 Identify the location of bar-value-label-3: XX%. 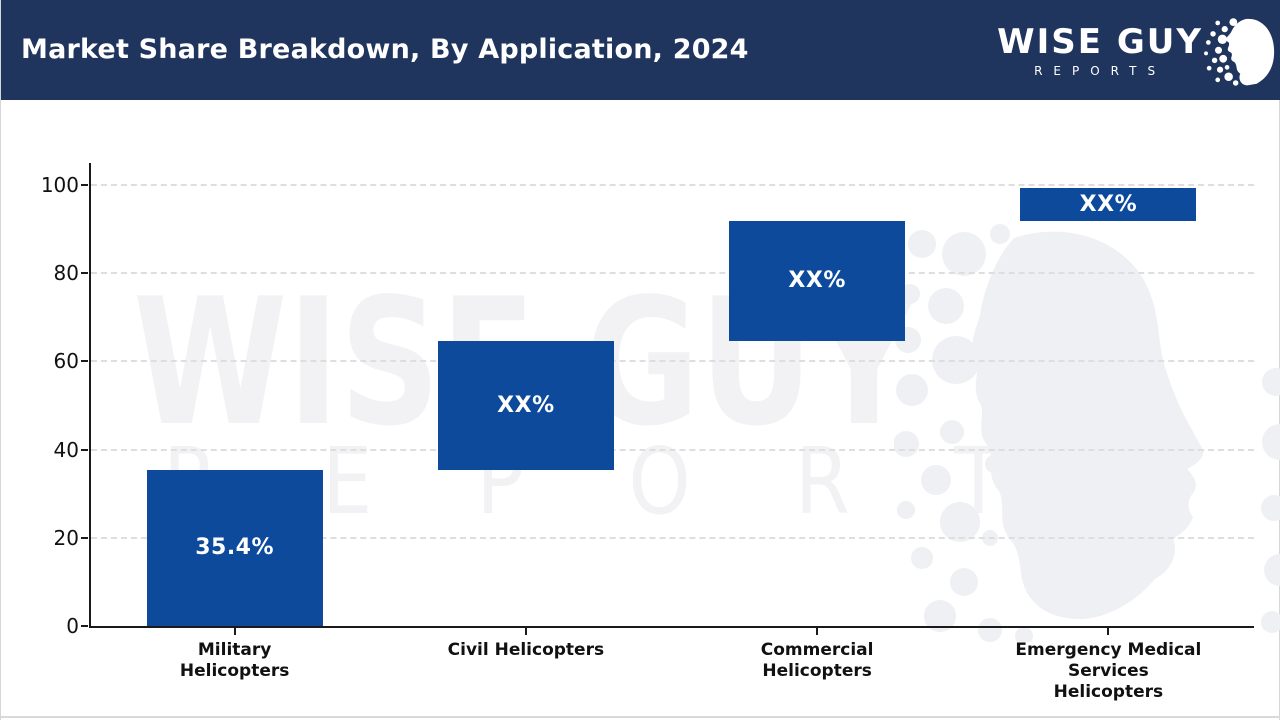
(817, 281).